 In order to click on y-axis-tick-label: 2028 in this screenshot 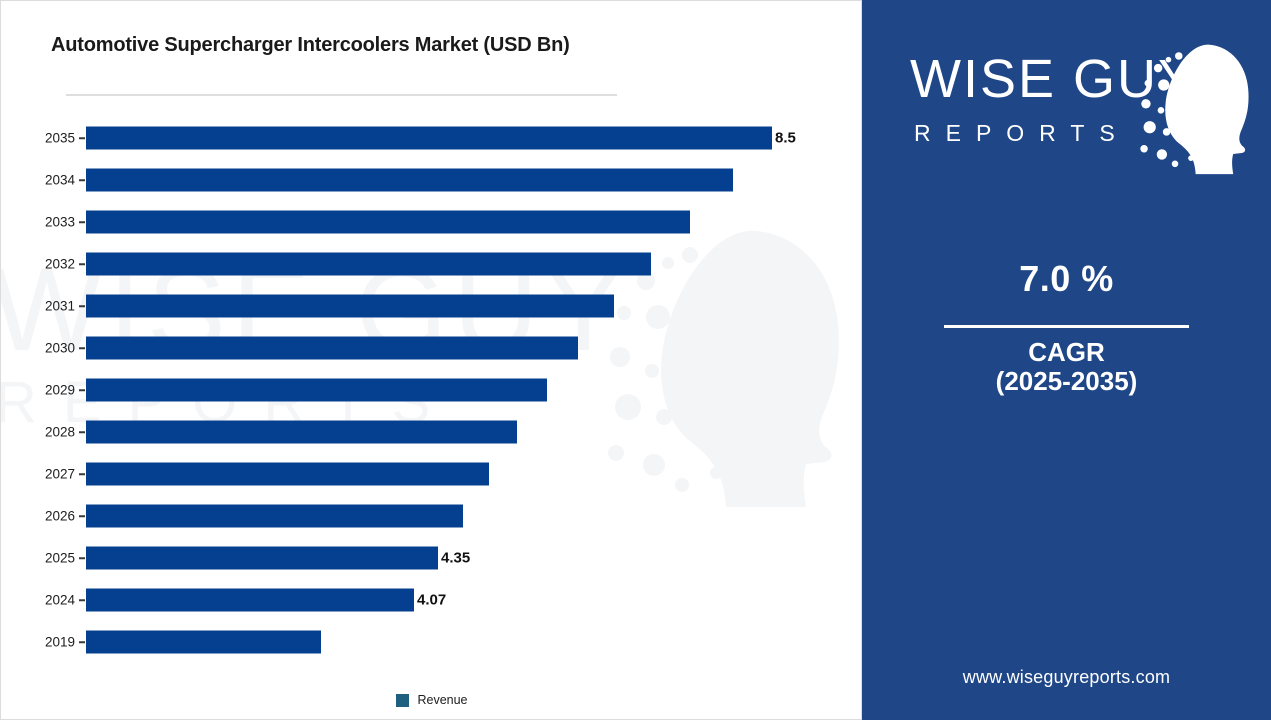, I will do `click(59, 432)`.